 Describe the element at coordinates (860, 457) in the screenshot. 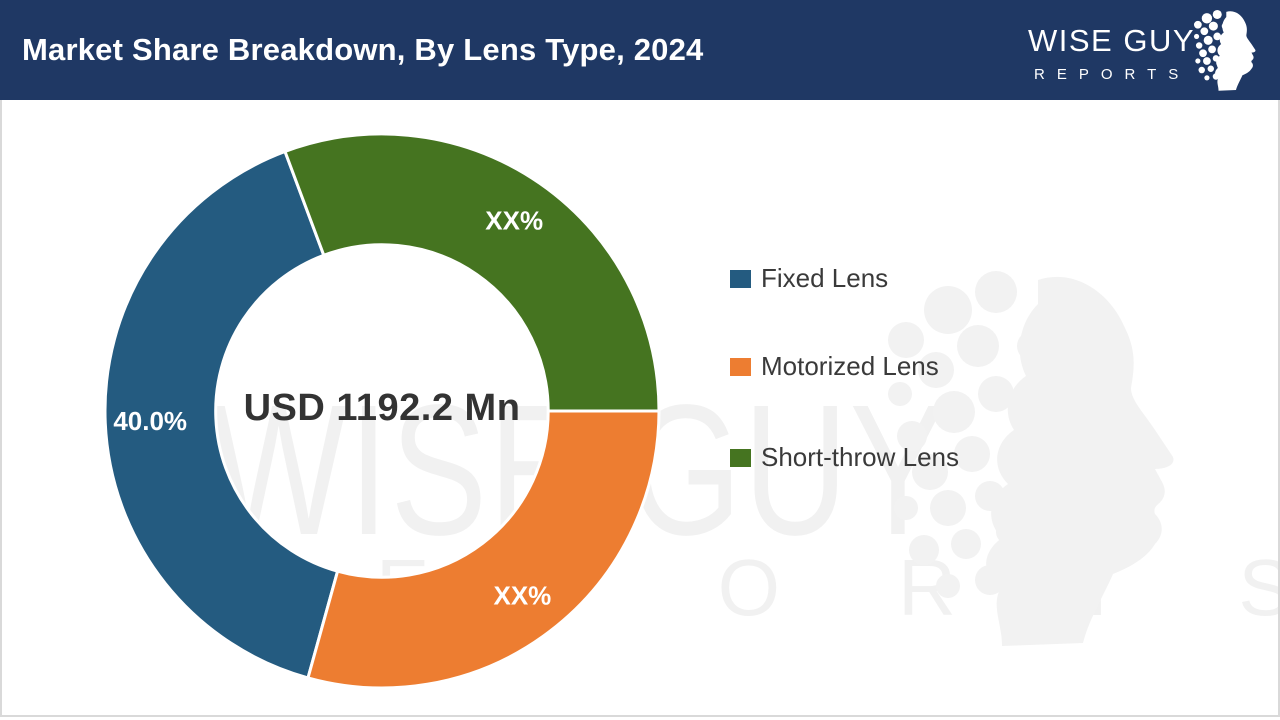

I see `legend-label: Short-throw Lens` at that location.